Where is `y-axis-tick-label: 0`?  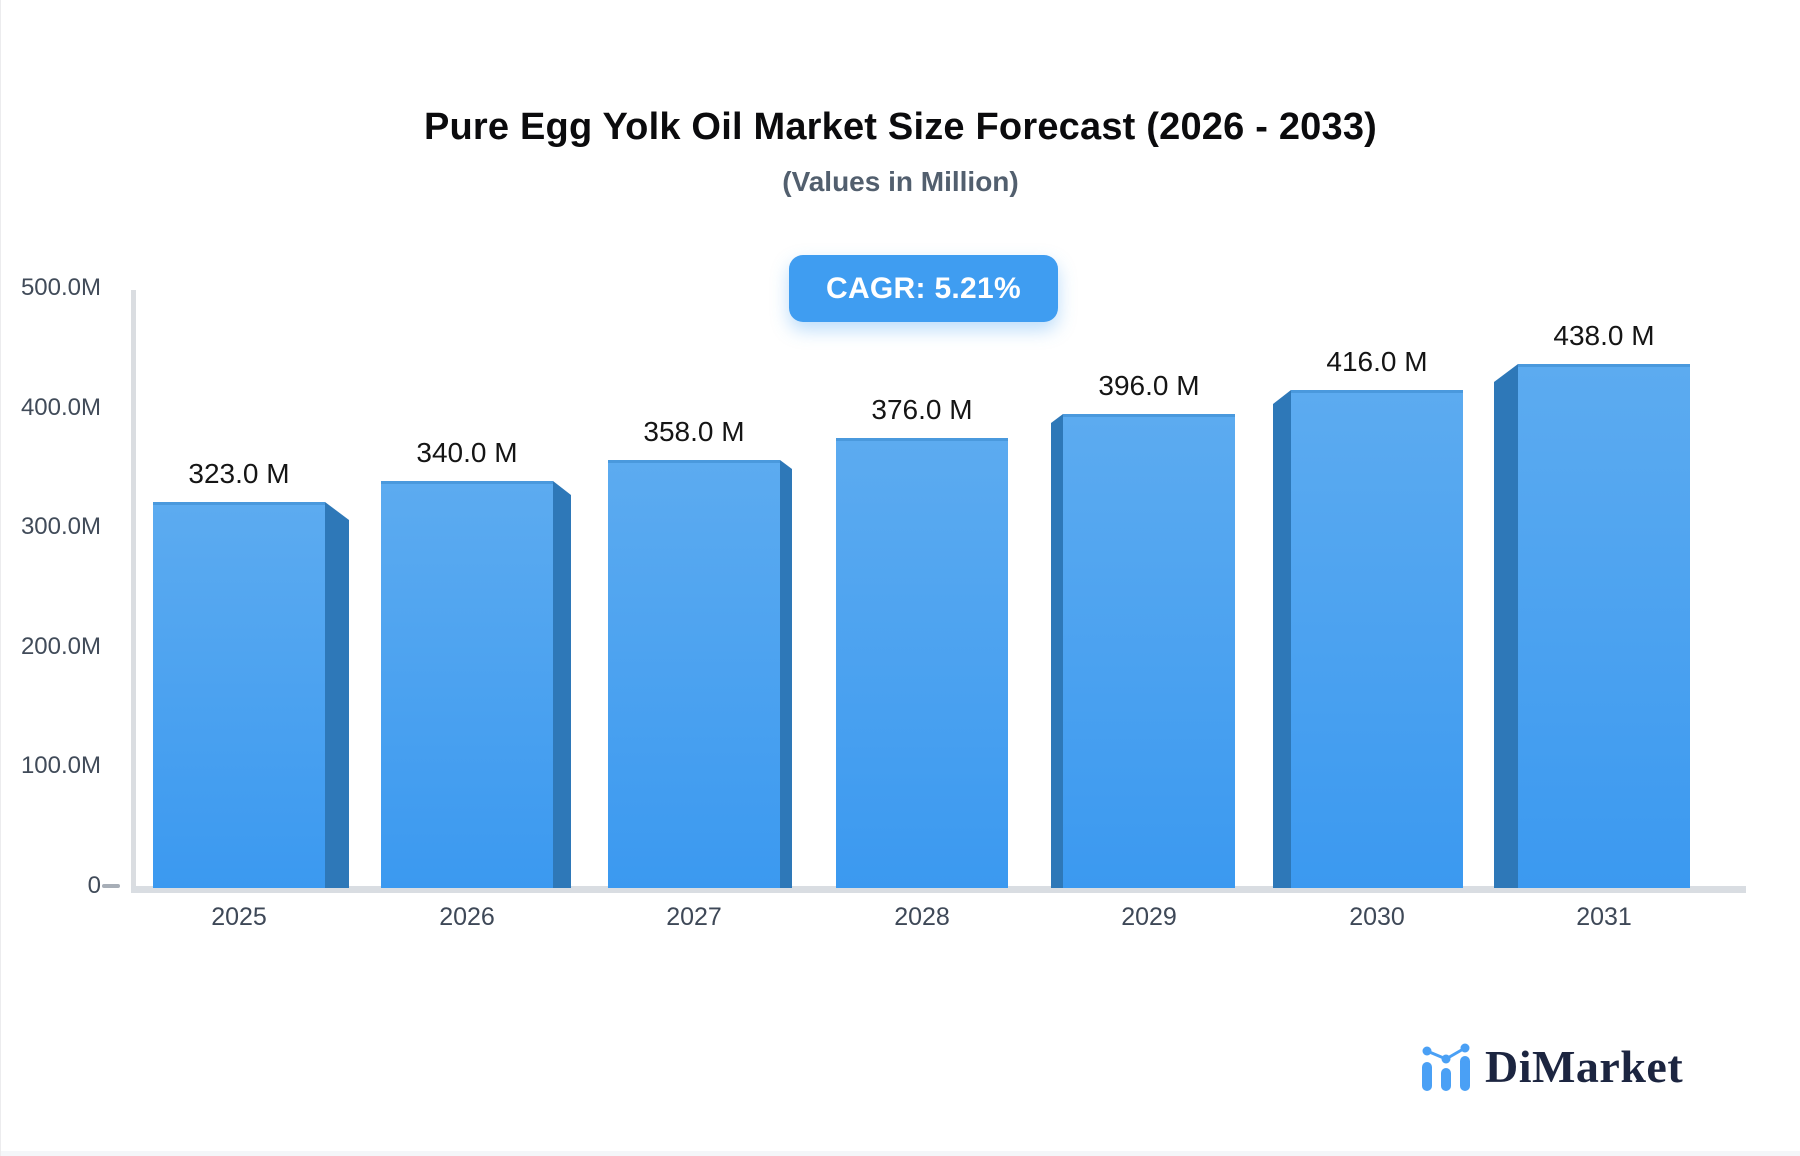 y-axis-tick-label: 0 is located at coordinates (94, 885).